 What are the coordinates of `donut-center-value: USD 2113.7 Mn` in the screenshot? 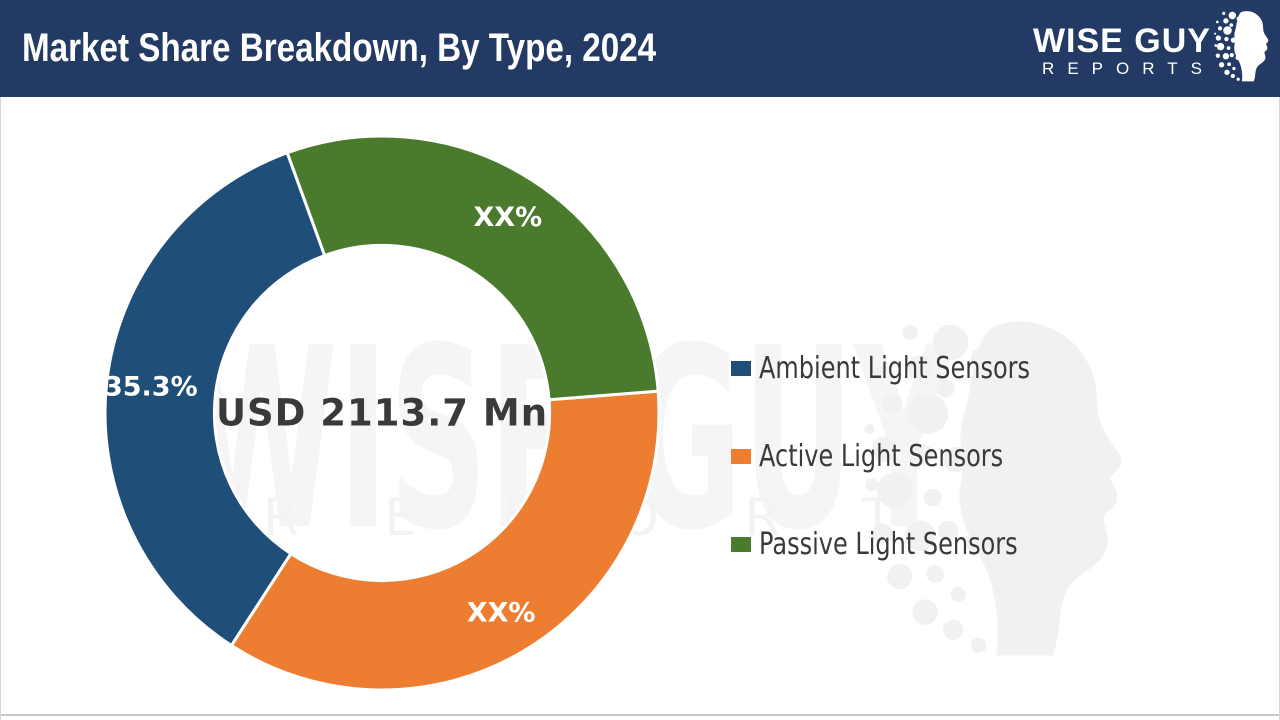 It's located at (382, 413).